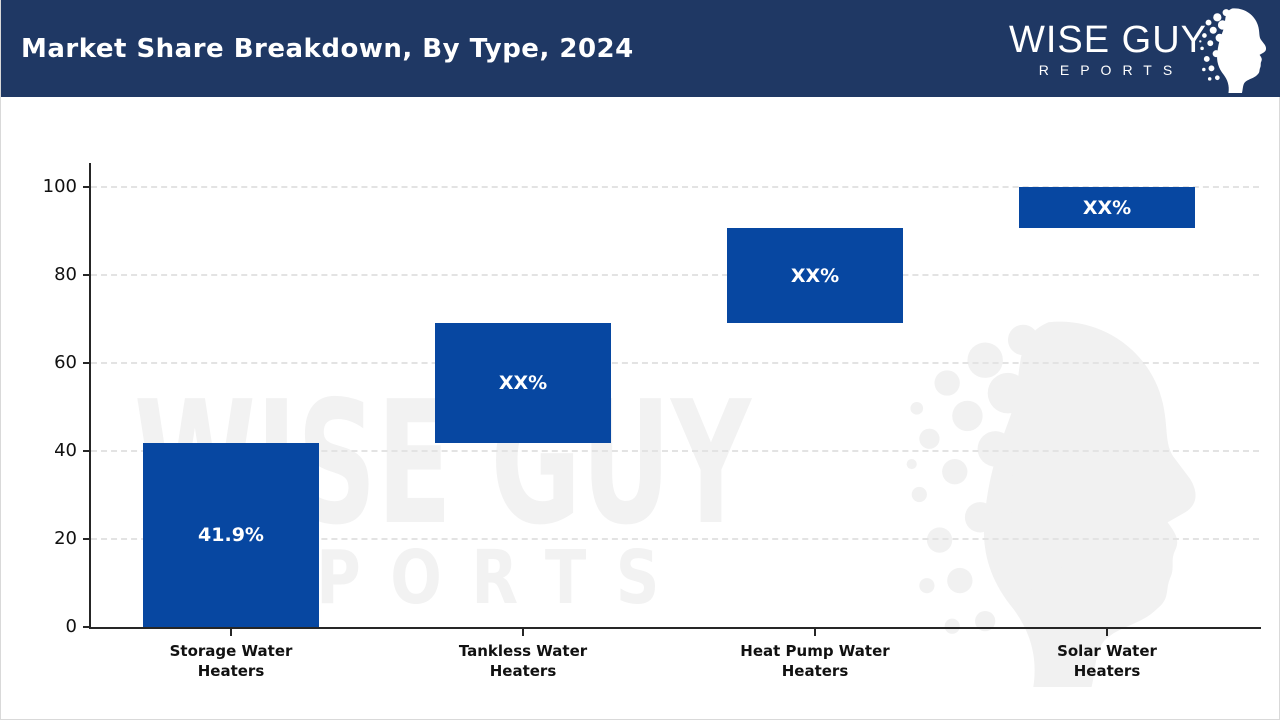  Describe the element at coordinates (90, 396) in the screenshot. I see `y-axis` at that location.